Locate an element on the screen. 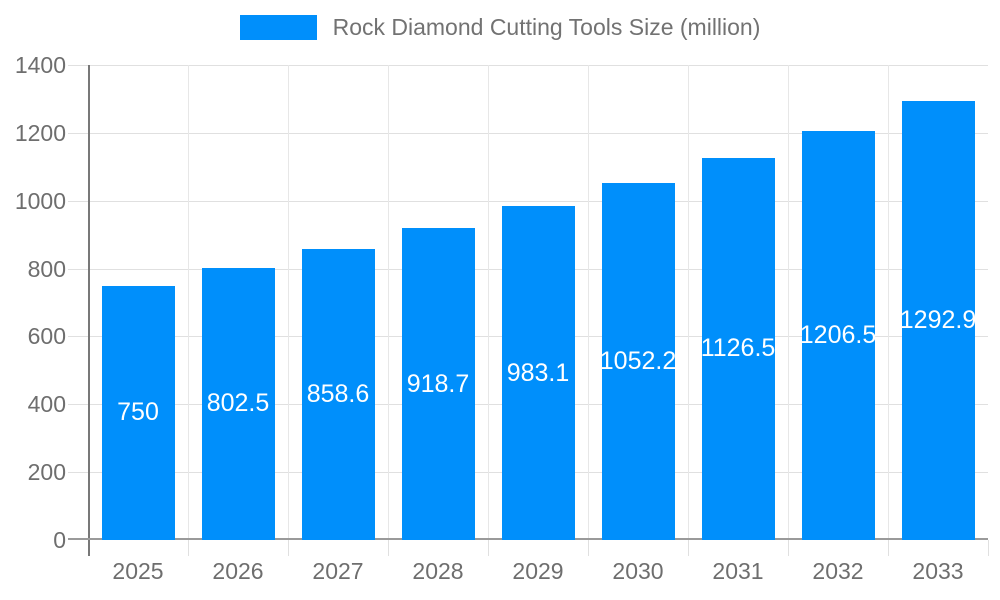 This screenshot has height=600, width=1000. x-tick-label-2029: 2029 is located at coordinates (538, 571).